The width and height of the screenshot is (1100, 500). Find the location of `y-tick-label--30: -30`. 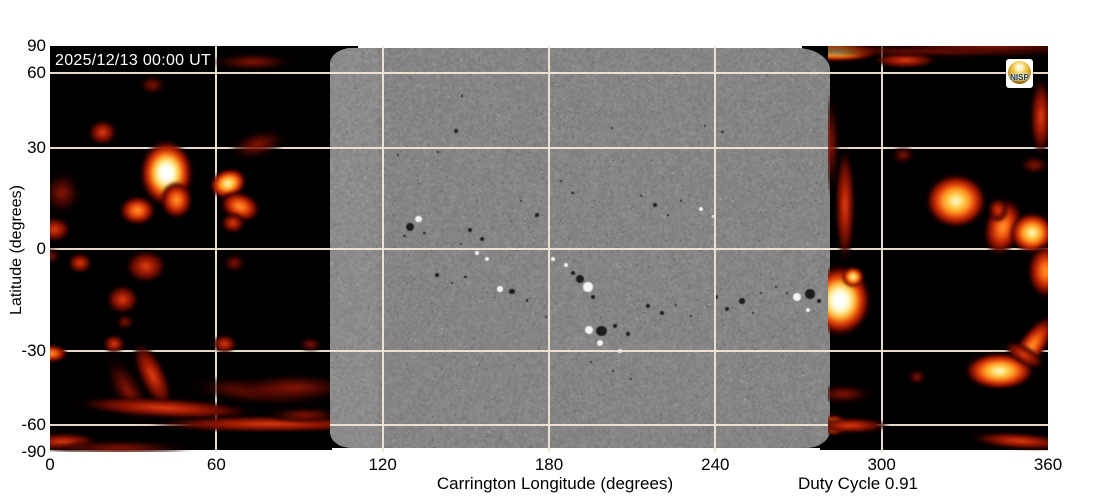

y-tick-label--30: -30 is located at coordinates (33, 350).